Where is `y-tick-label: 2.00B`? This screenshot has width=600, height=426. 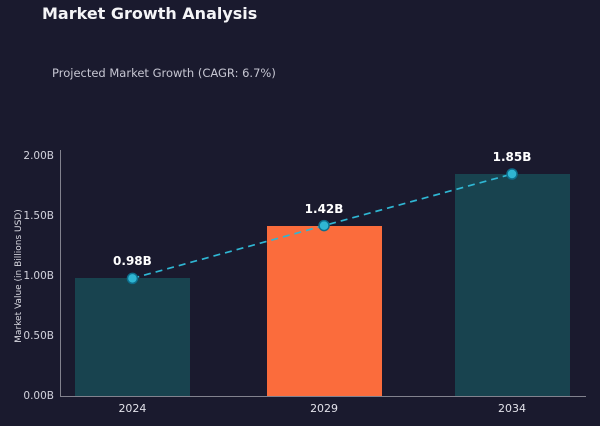
y-tick-label: 2.00B is located at coordinates (38, 156).